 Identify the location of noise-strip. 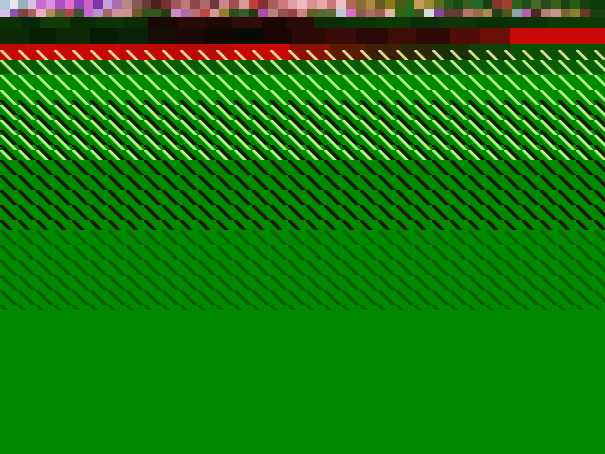
(302, 8).